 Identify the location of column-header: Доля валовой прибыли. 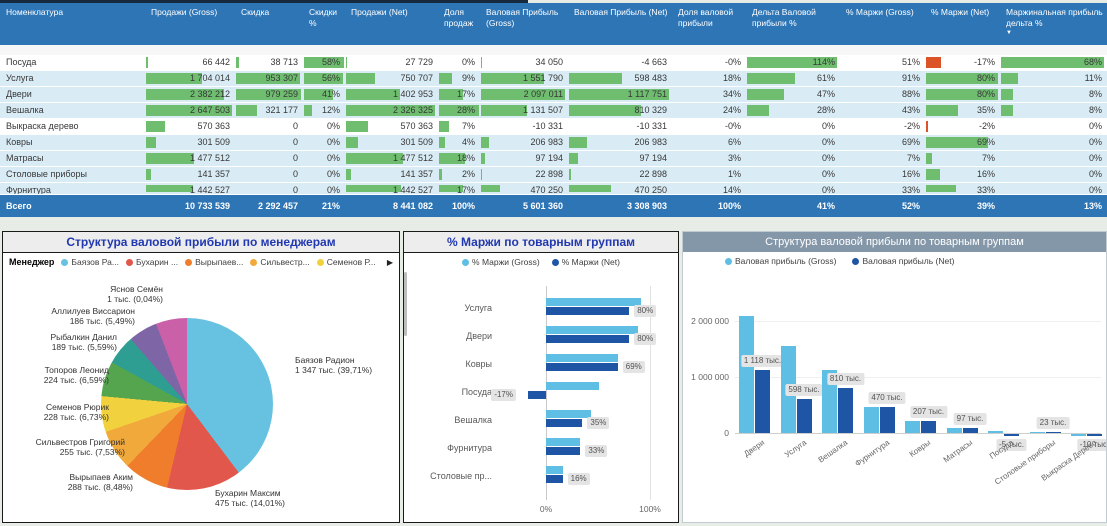
(709, 24).